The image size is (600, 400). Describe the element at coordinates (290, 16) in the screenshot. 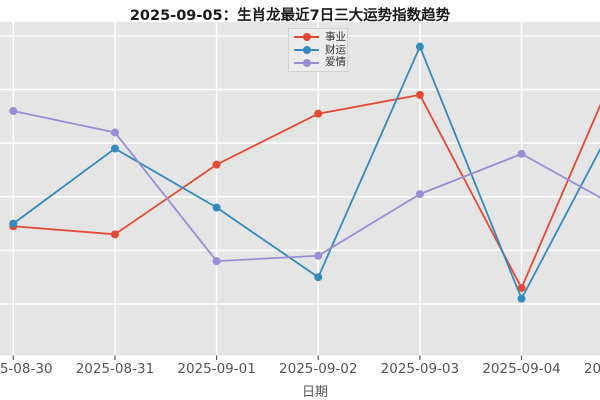

I see `chart-title: 2025-09-05：生肖龙最近7日三大运势指数趋势` at that location.